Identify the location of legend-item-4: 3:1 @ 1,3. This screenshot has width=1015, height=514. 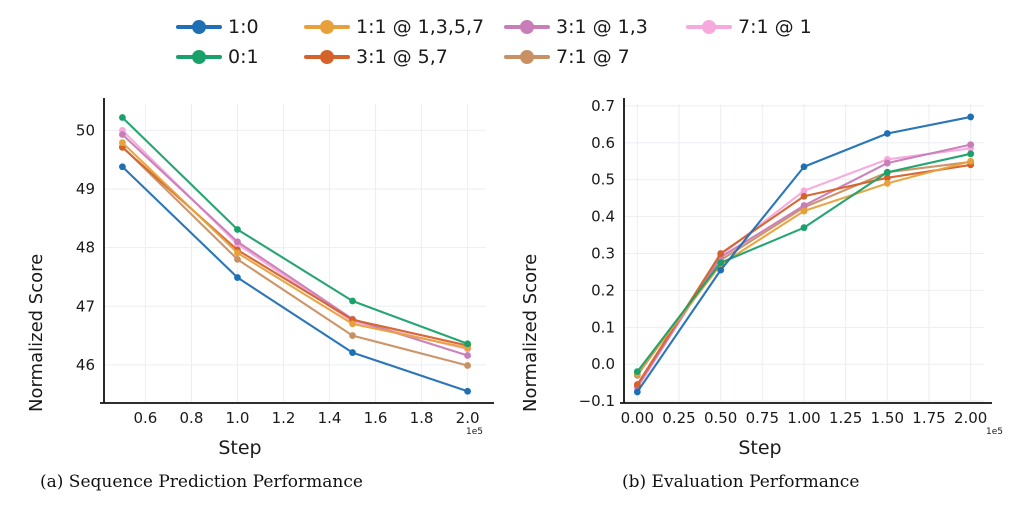
(595, 27).